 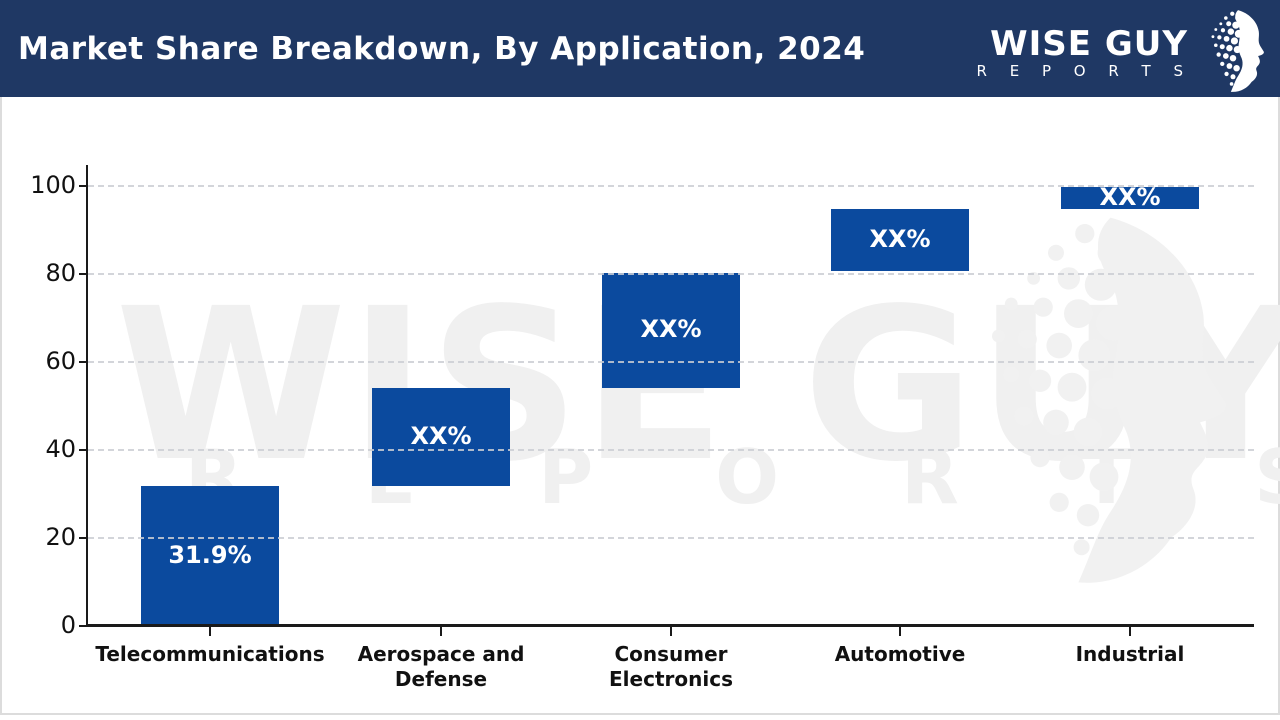 What do you see at coordinates (1130, 654) in the screenshot?
I see `category-label: Industrial` at bounding box center [1130, 654].